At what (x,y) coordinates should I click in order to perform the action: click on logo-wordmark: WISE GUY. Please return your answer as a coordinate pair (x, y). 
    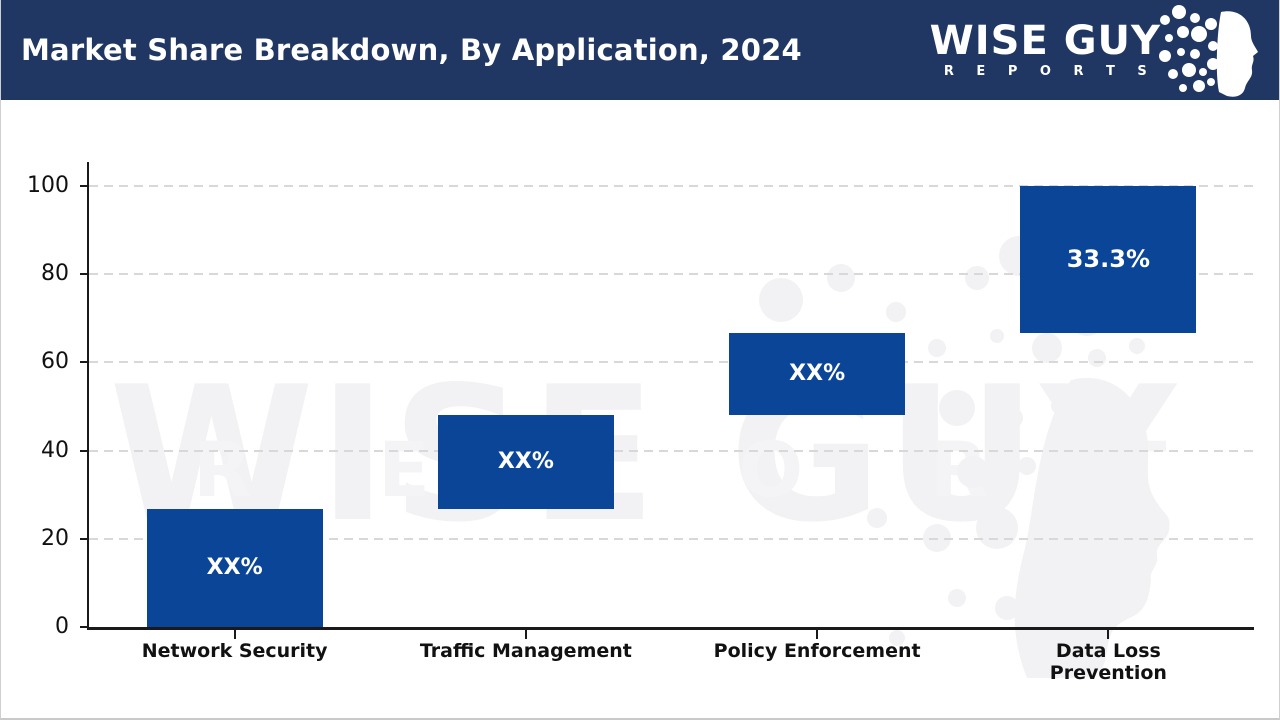
    Looking at the image, I should click on (1045, 41).